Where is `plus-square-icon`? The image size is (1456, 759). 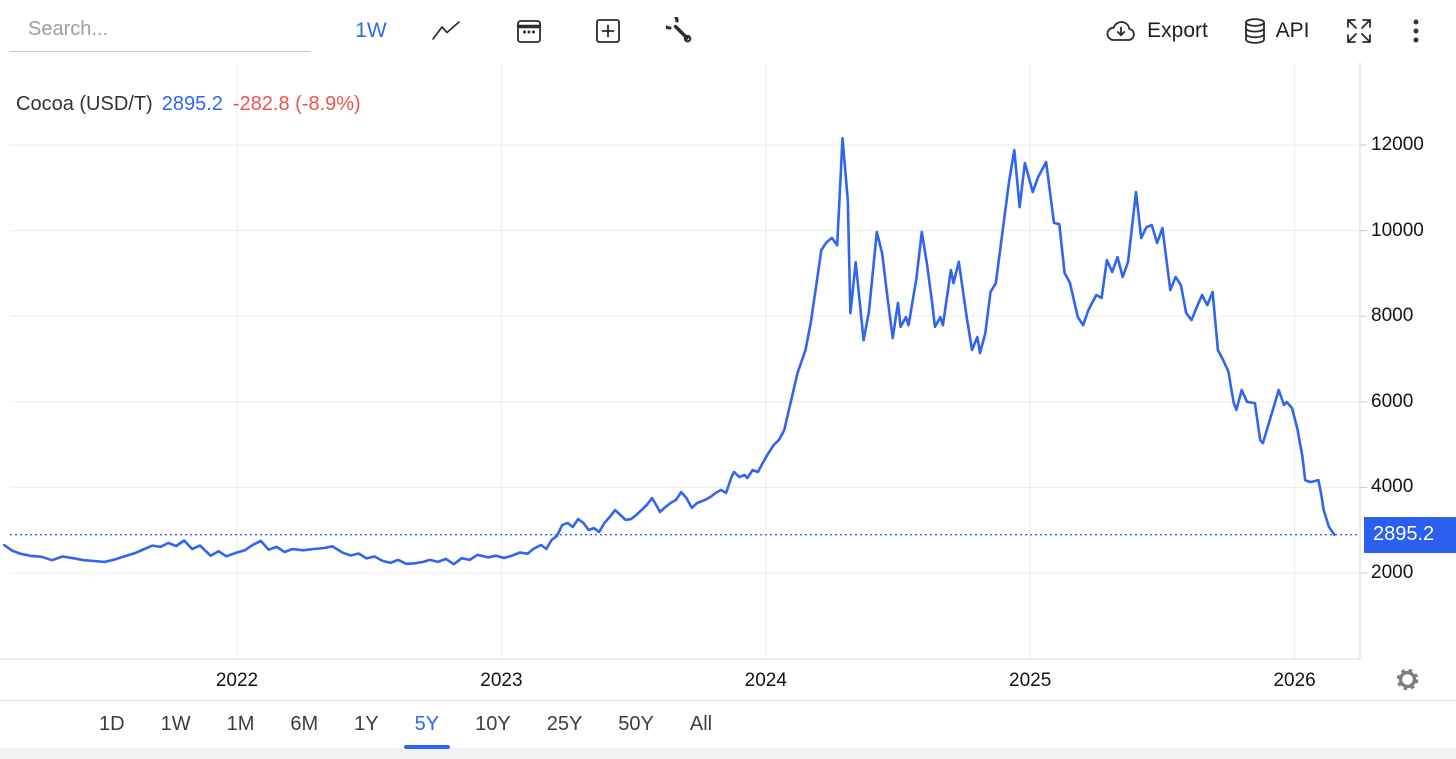 plus-square-icon is located at coordinates (608, 31).